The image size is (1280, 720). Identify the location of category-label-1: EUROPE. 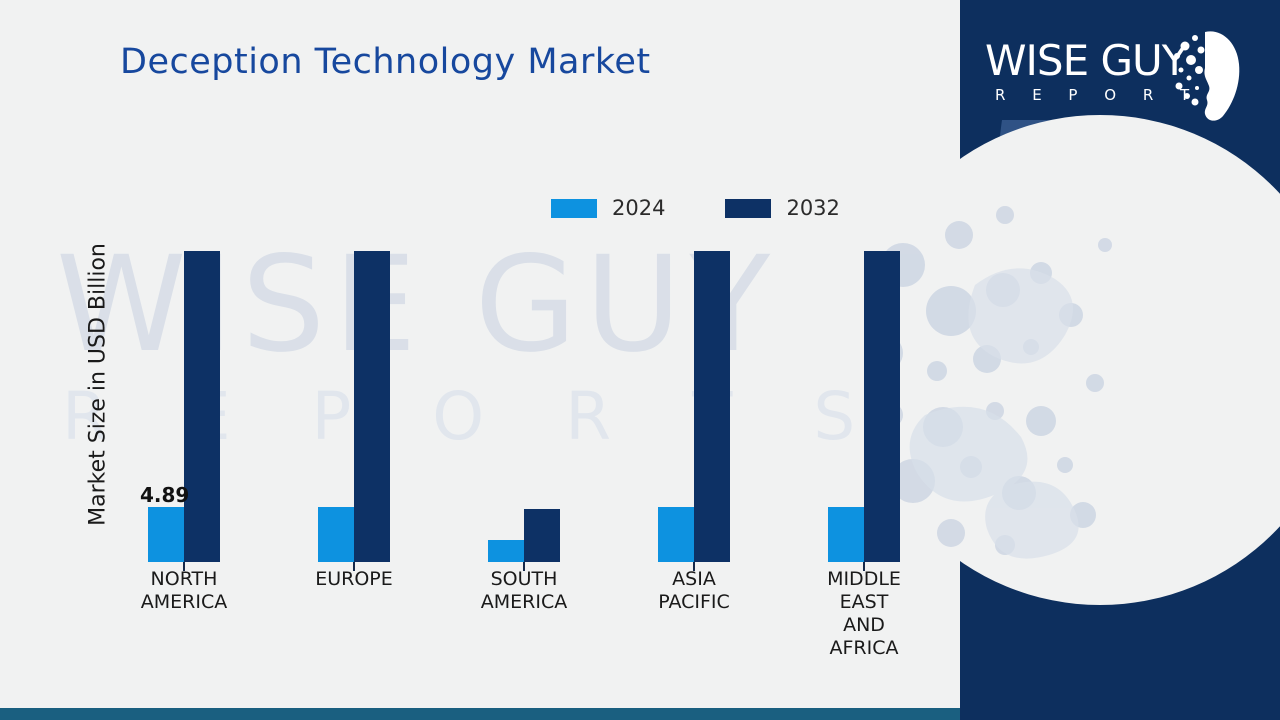
(354, 579).